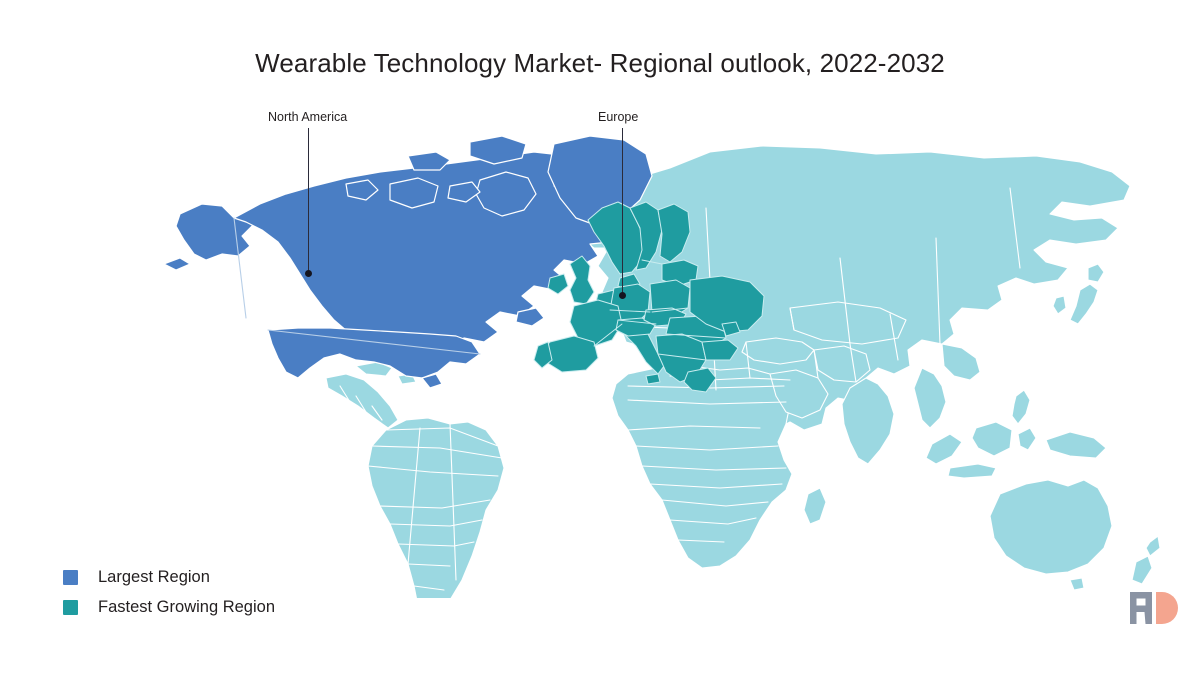 The width and height of the screenshot is (1200, 674). I want to click on region-banks-island, so click(362, 190).